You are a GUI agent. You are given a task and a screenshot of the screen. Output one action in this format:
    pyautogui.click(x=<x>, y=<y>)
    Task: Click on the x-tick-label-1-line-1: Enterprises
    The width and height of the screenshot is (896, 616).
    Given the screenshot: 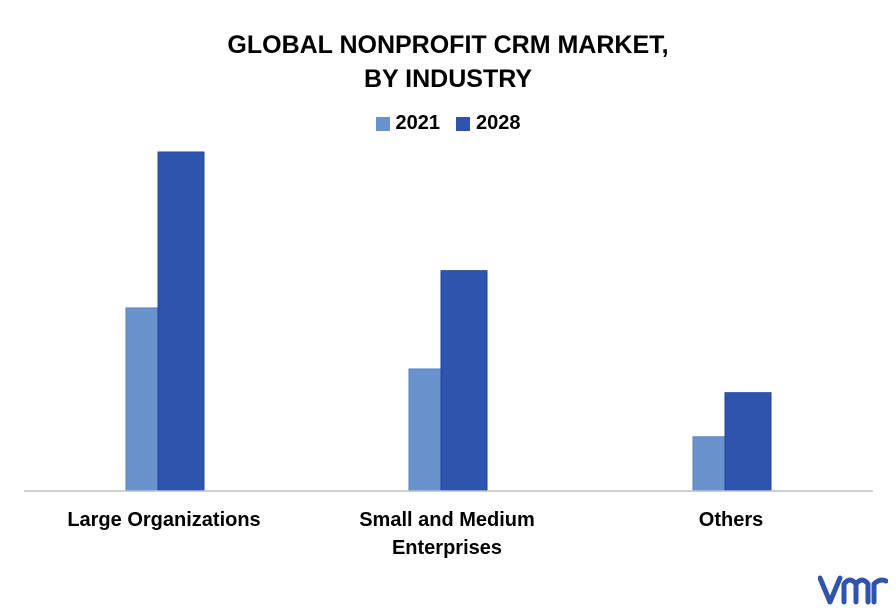 What is the action you would take?
    pyautogui.click(x=447, y=548)
    